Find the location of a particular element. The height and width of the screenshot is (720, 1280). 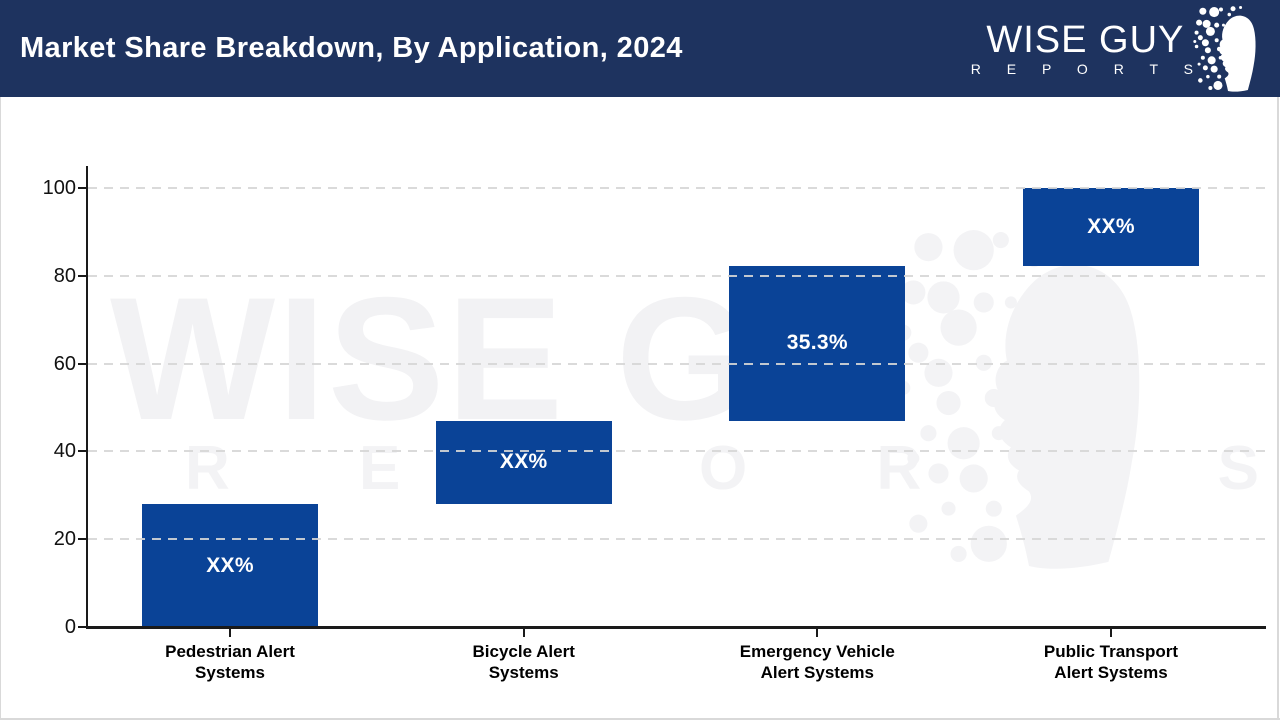

logo-tagline: R E P O R T S is located at coordinates (1087, 69).